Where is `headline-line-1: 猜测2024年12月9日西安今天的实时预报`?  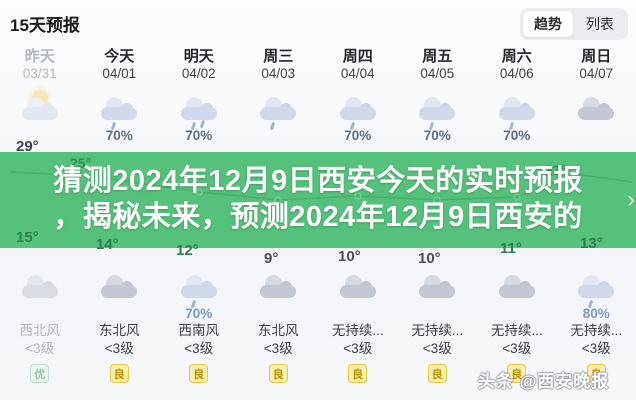
headline-line-1: 猜测2024年12月9日西安今天的实时预报 is located at coordinates (318, 181).